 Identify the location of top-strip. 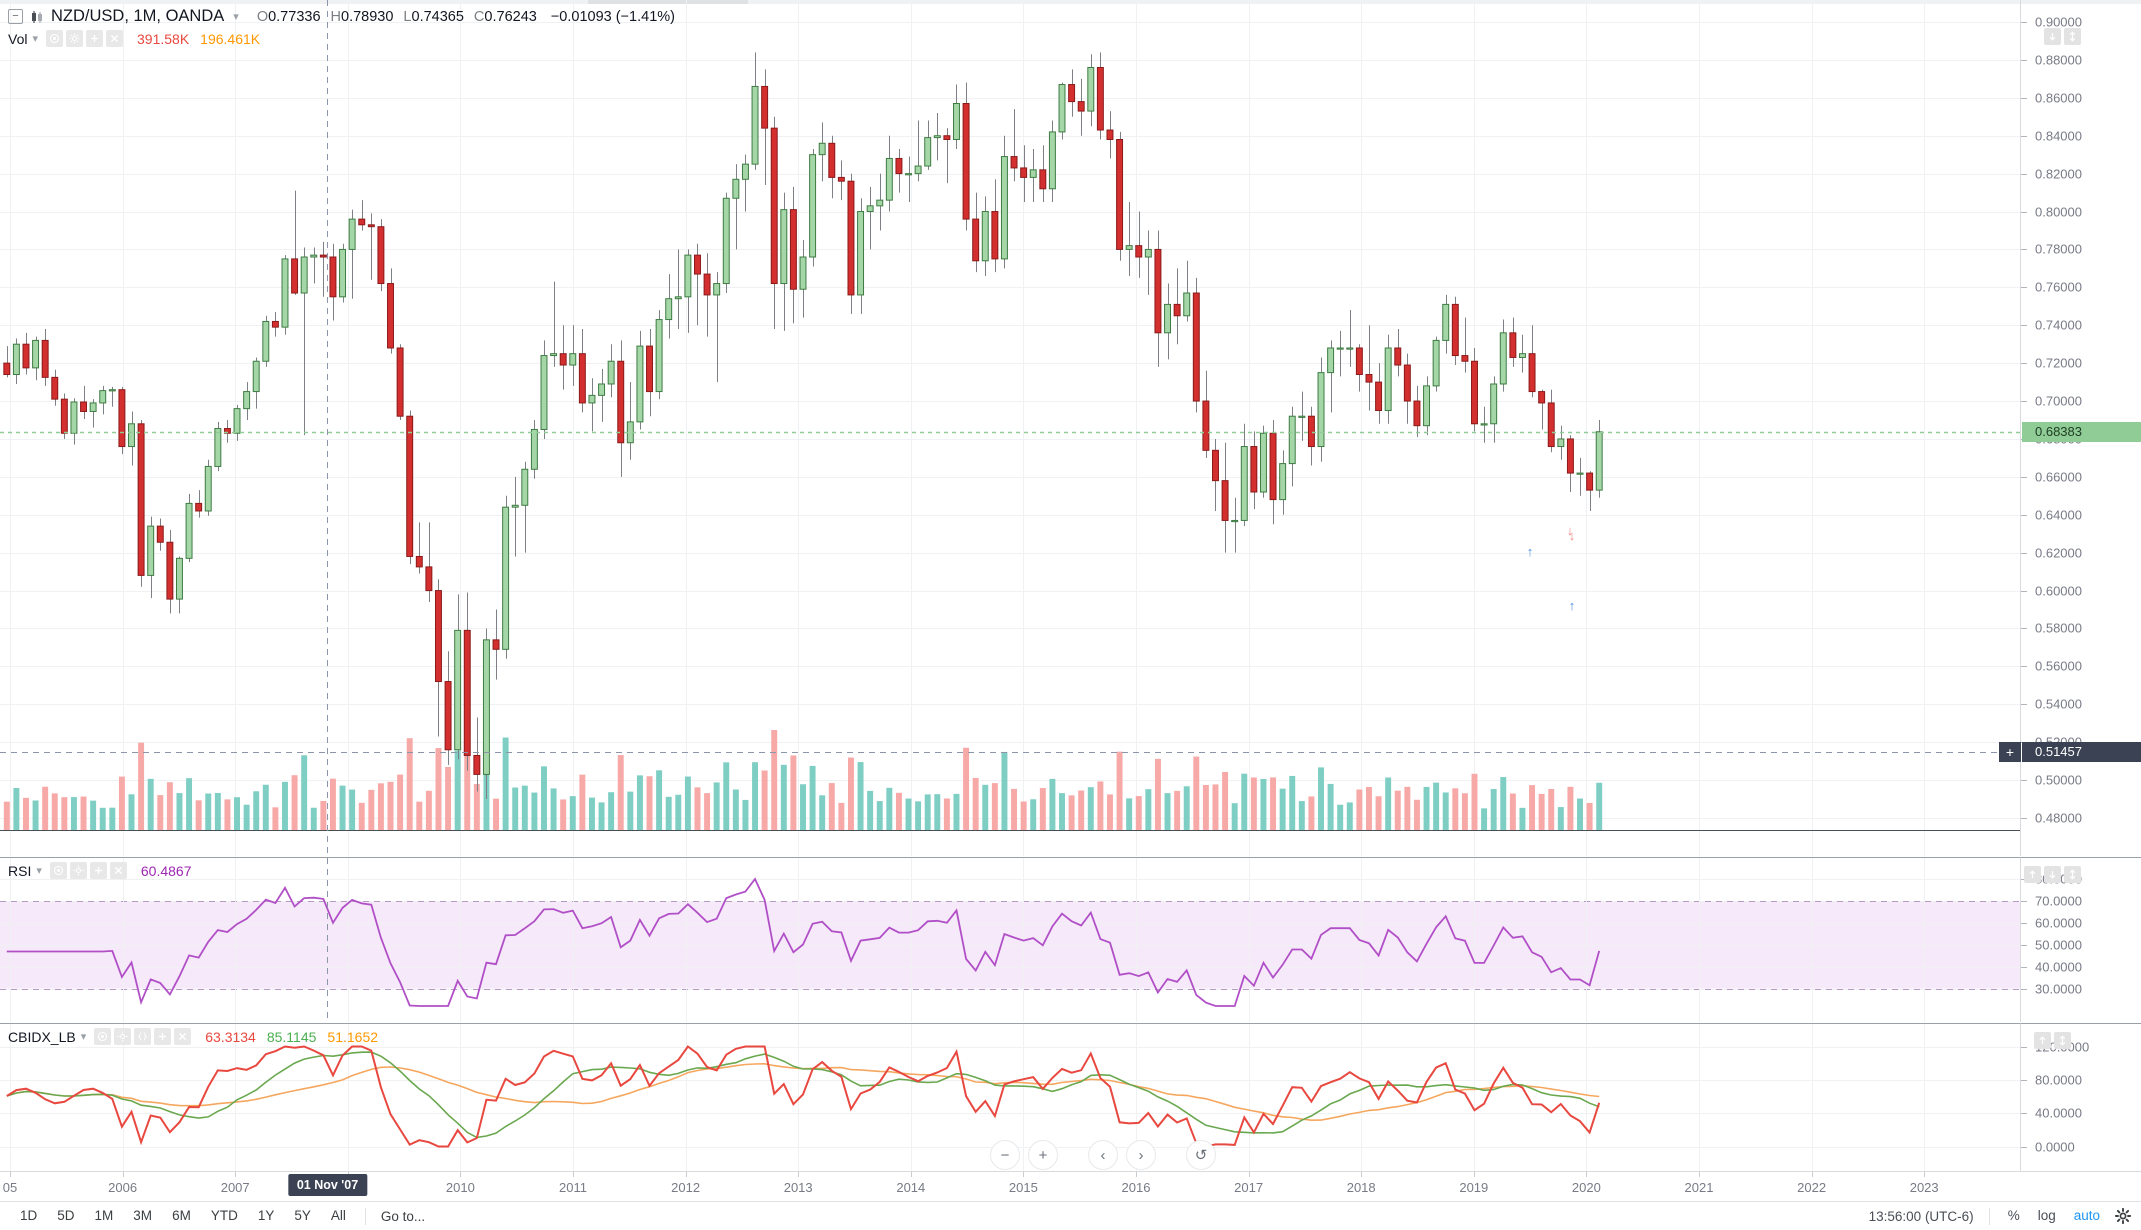
(1070, 2).